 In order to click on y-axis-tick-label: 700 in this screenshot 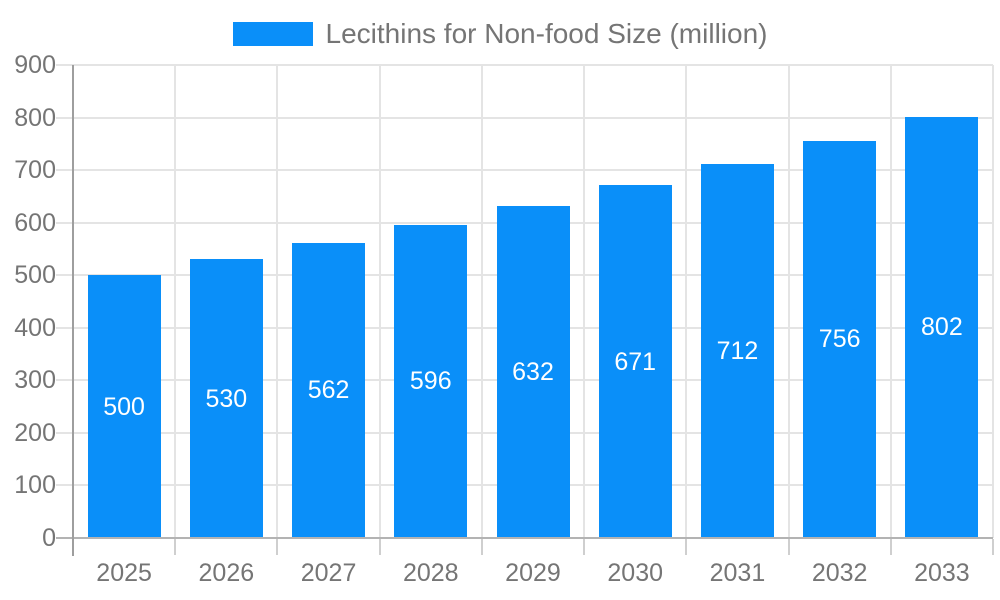, I will do `click(35, 170)`.